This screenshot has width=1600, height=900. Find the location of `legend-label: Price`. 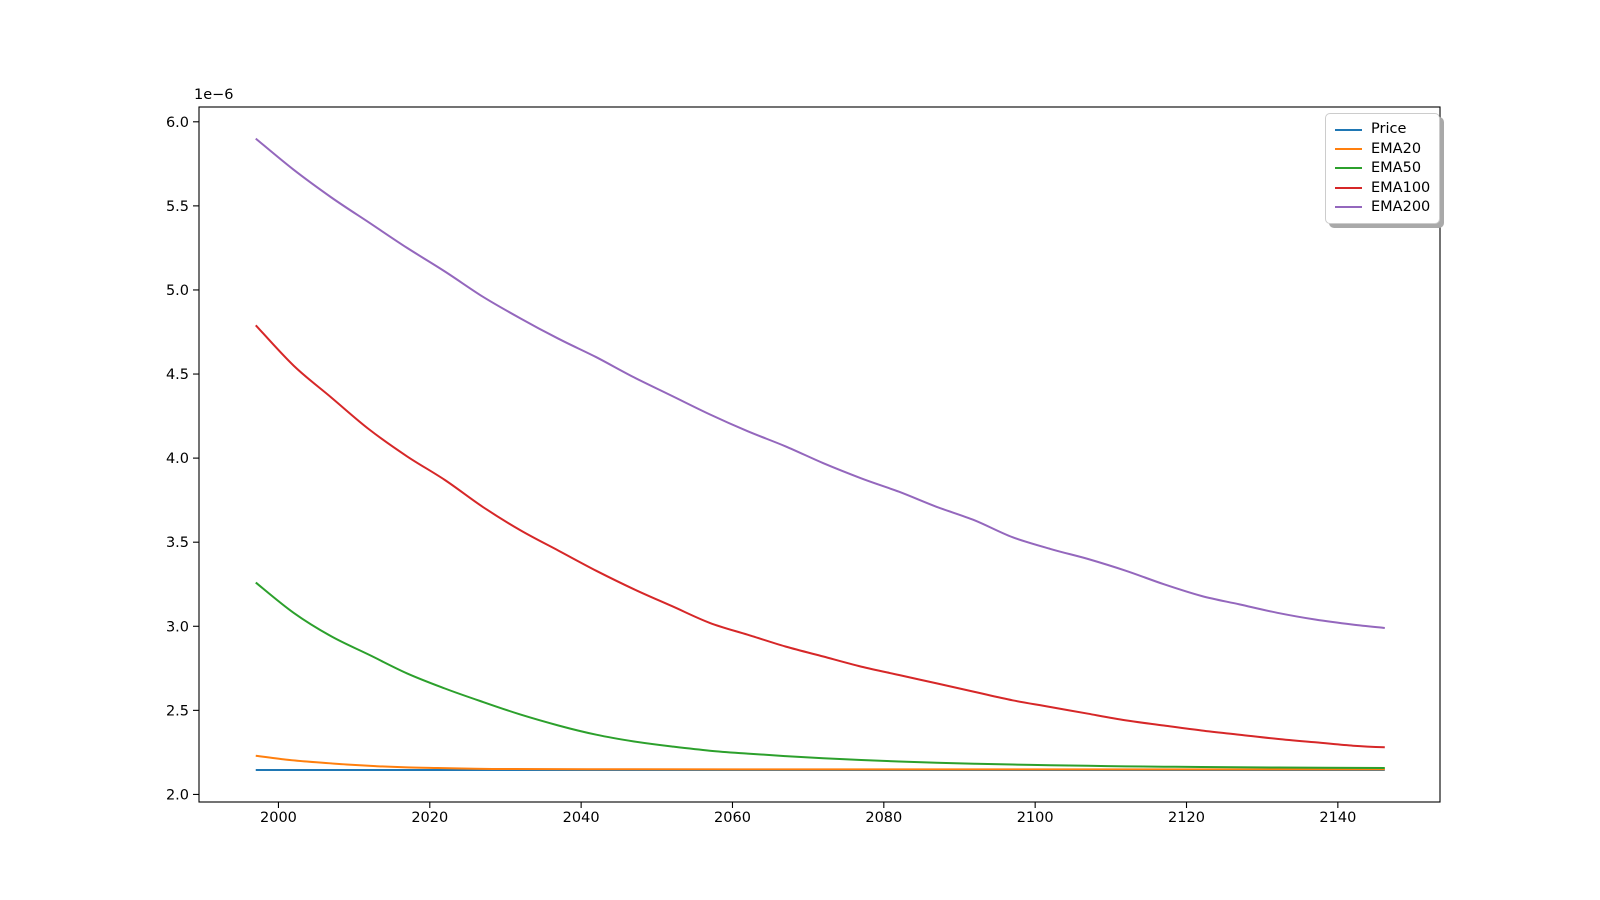

legend-label: Price is located at coordinates (1389, 129).